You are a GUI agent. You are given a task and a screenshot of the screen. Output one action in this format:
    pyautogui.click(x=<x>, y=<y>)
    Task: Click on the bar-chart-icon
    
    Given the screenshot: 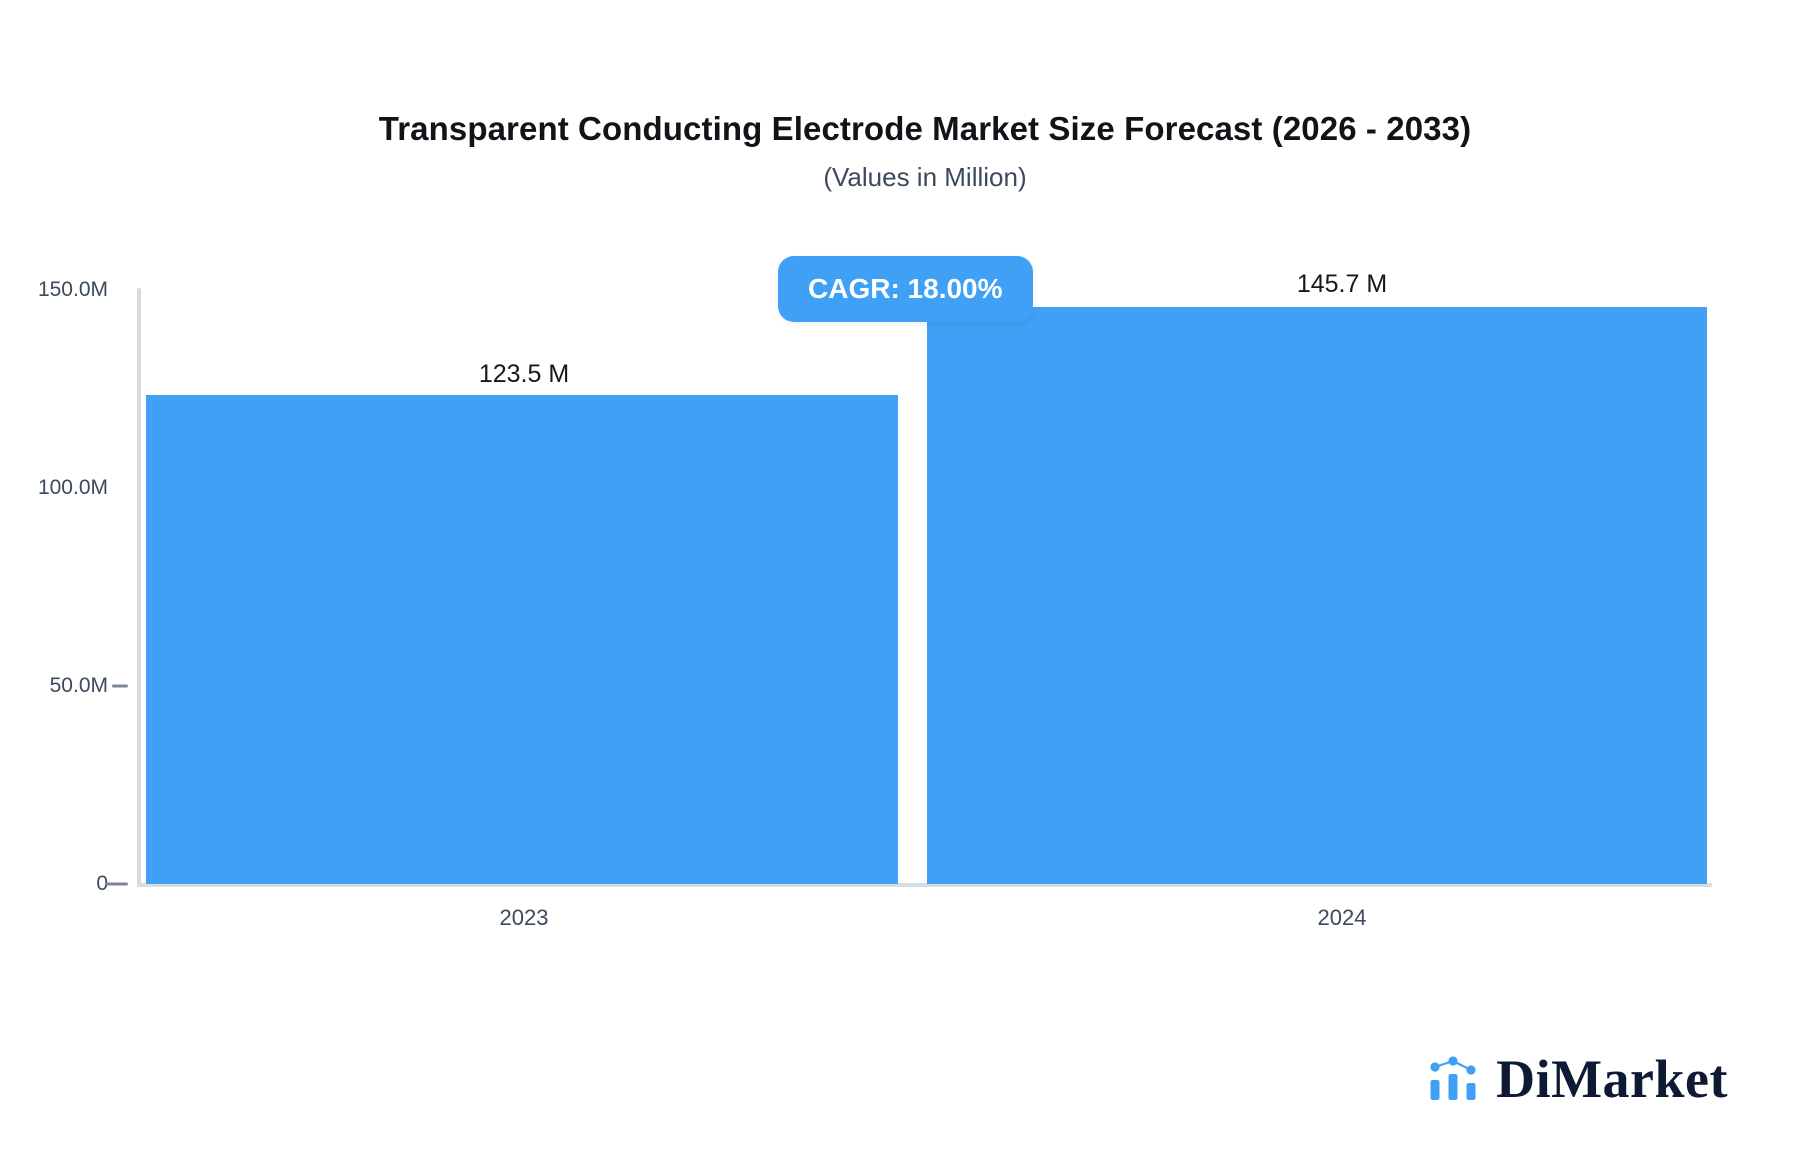 What is the action you would take?
    pyautogui.click(x=1454, y=1079)
    